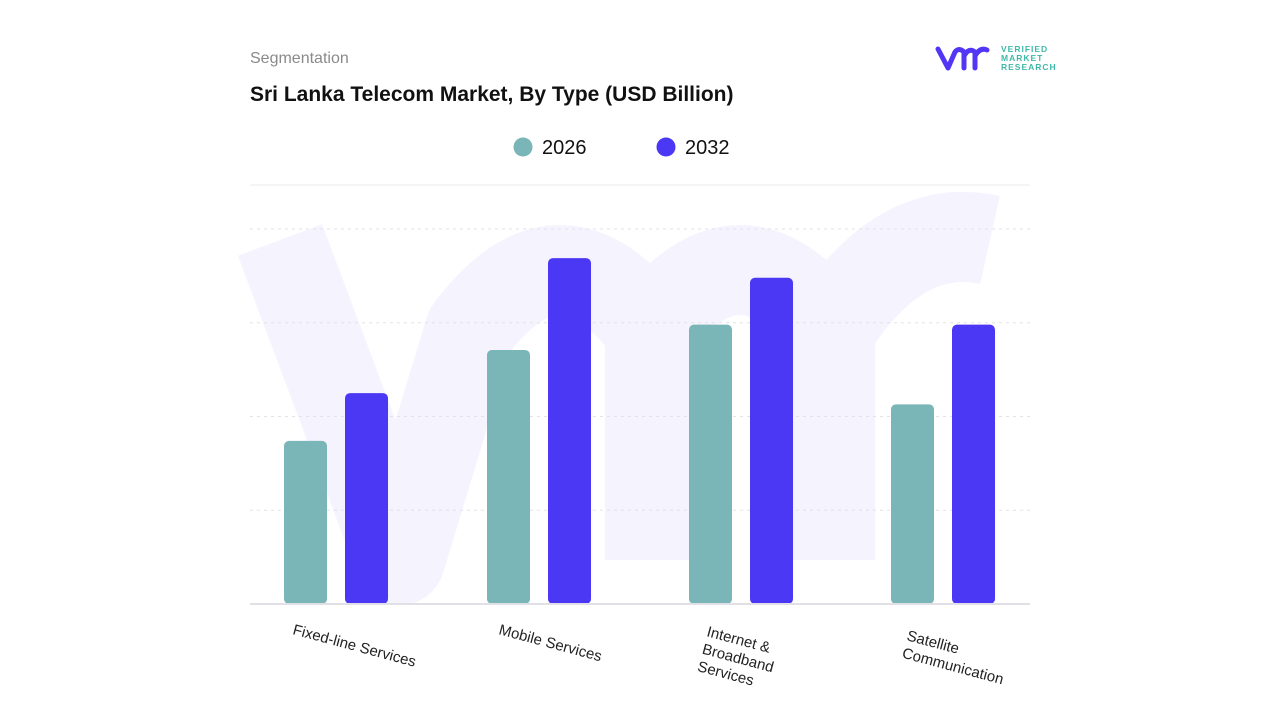  Describe the element at coordinates (564, 148) in the screenshot. I see `legend-label-2026: 2026` at that location.